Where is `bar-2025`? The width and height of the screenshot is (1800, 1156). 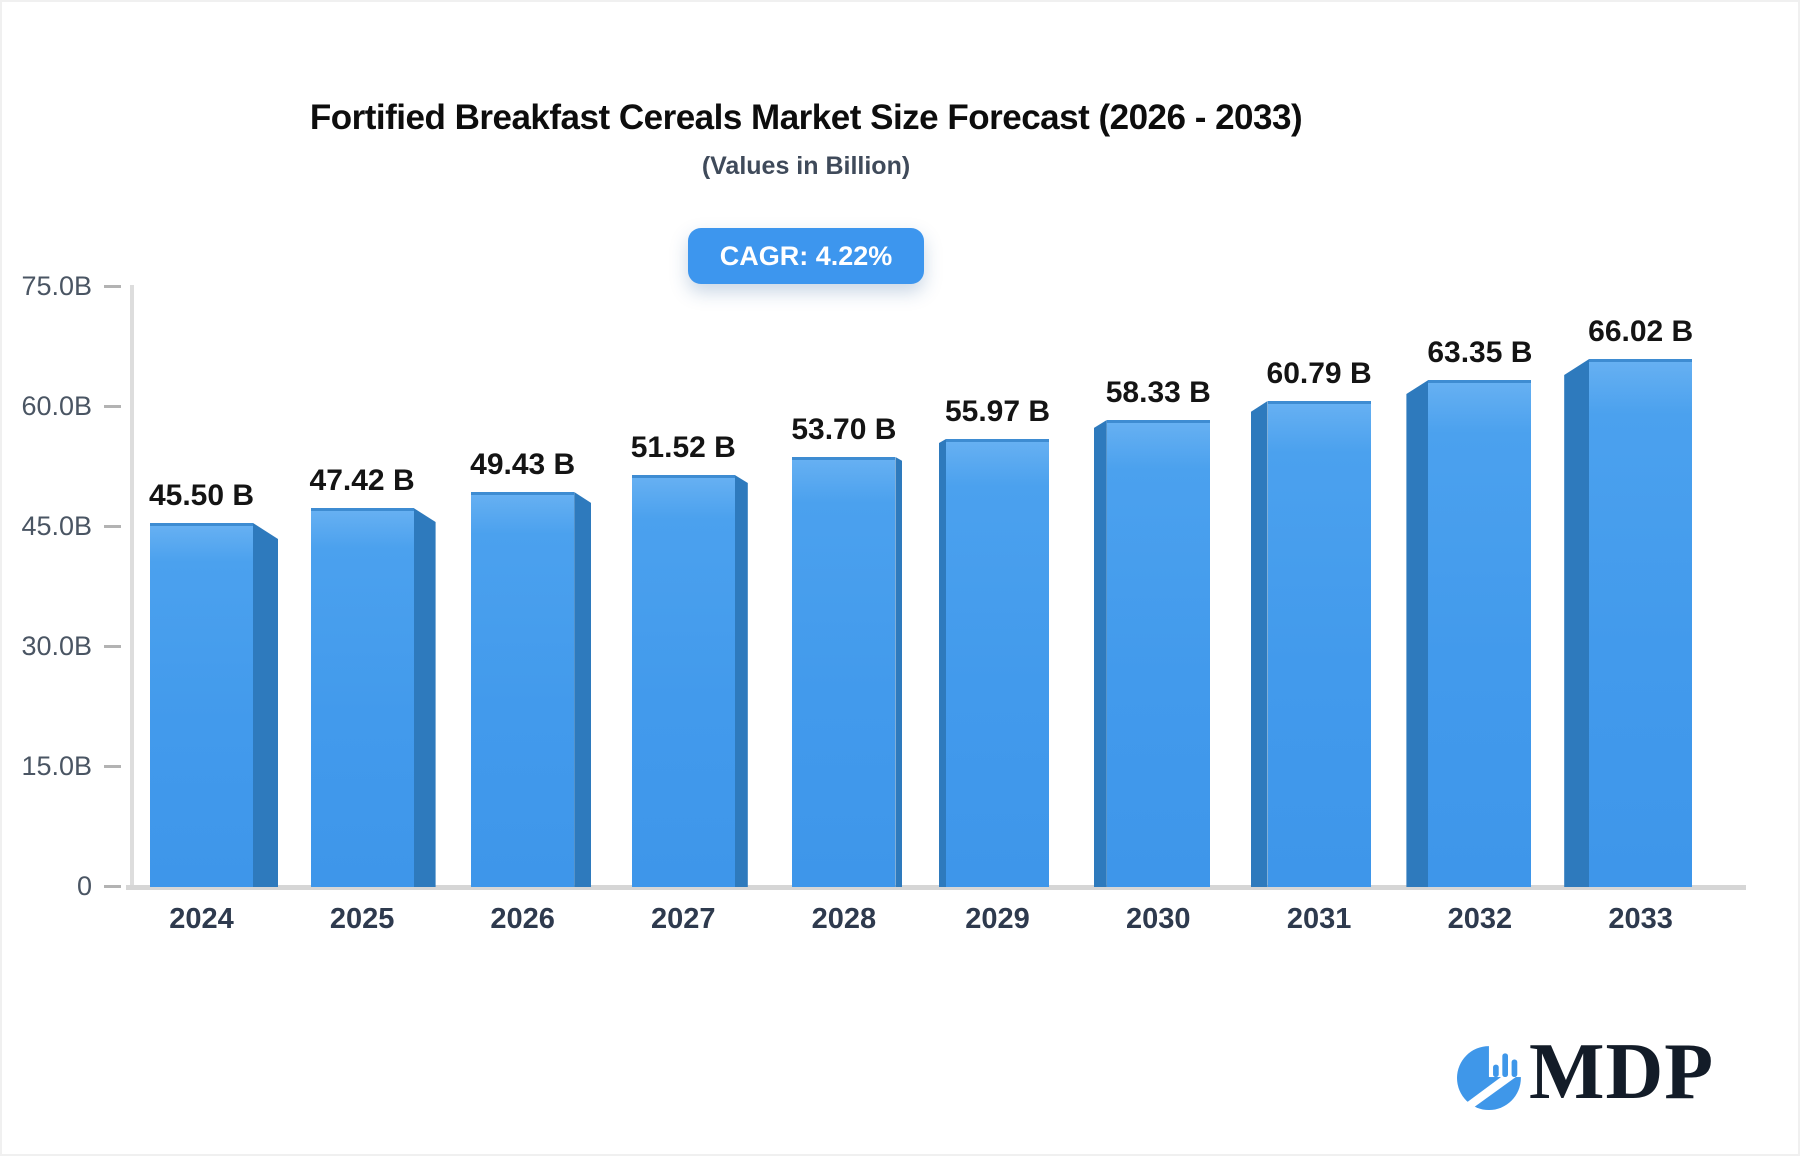 bar-2025 is located at coordinates (362, 697).